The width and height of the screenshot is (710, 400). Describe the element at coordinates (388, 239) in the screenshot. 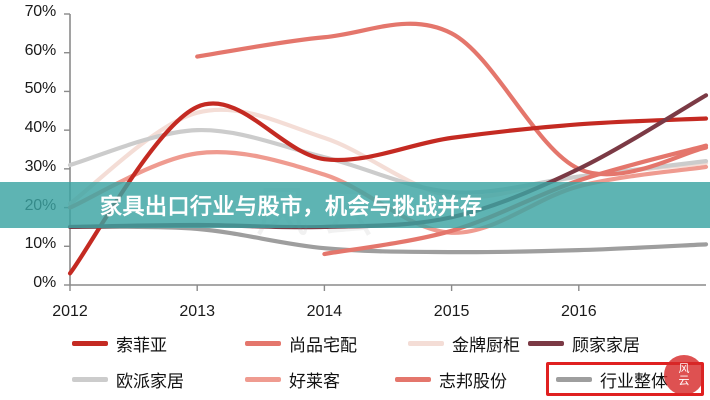

I see `series-line-行业整体` at that location.